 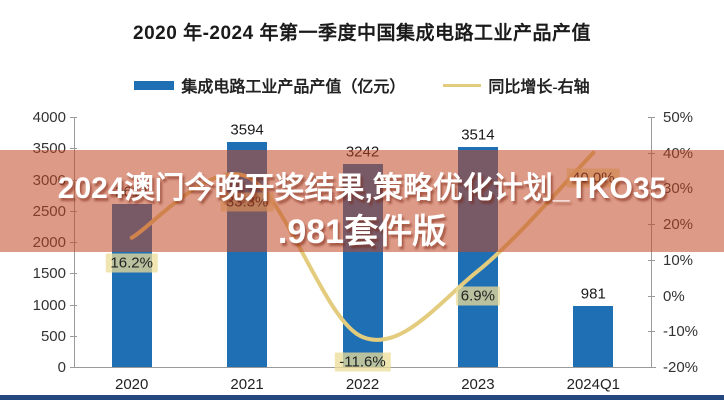 I want to click on bar-swatch-icon, so click(x=154, y=85).